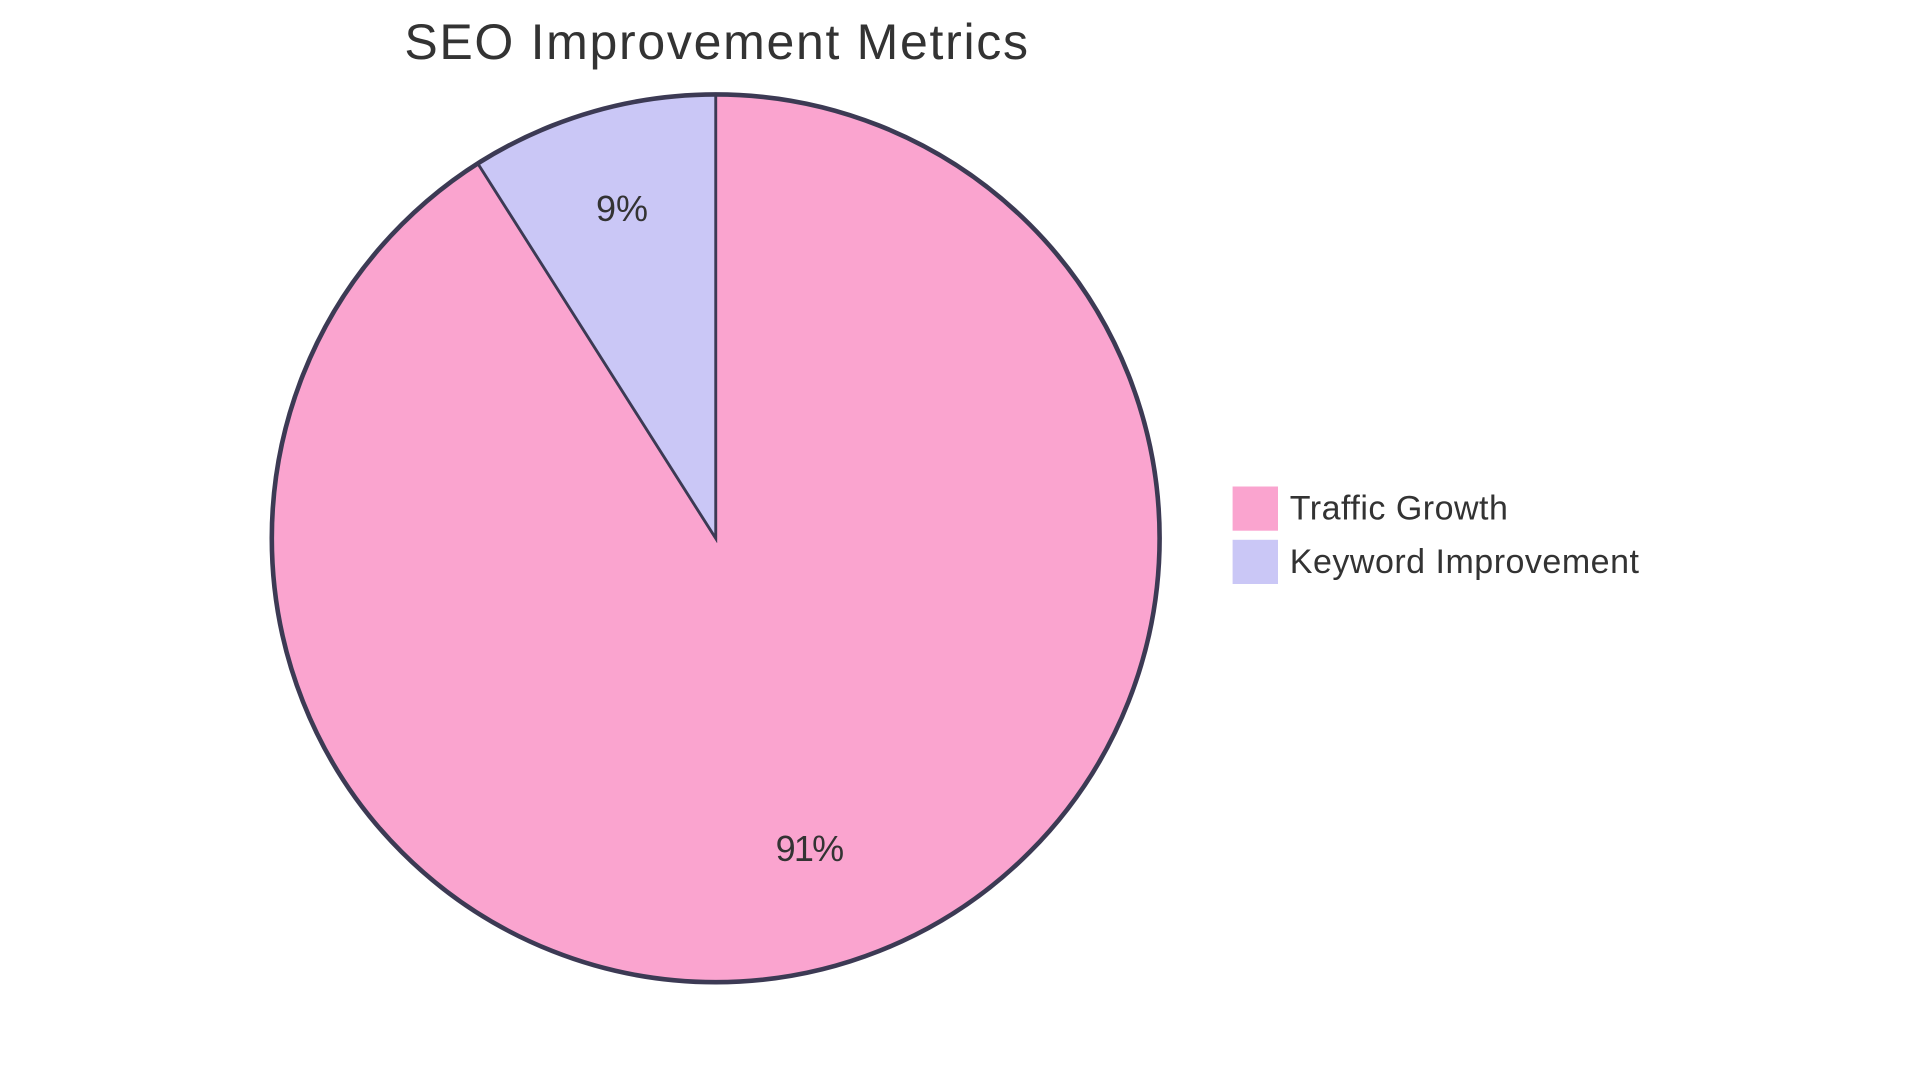  Describe the element at coordinates (1399, 509) in the screenshot. I see `svg-text: Traffic Growth` at that location.